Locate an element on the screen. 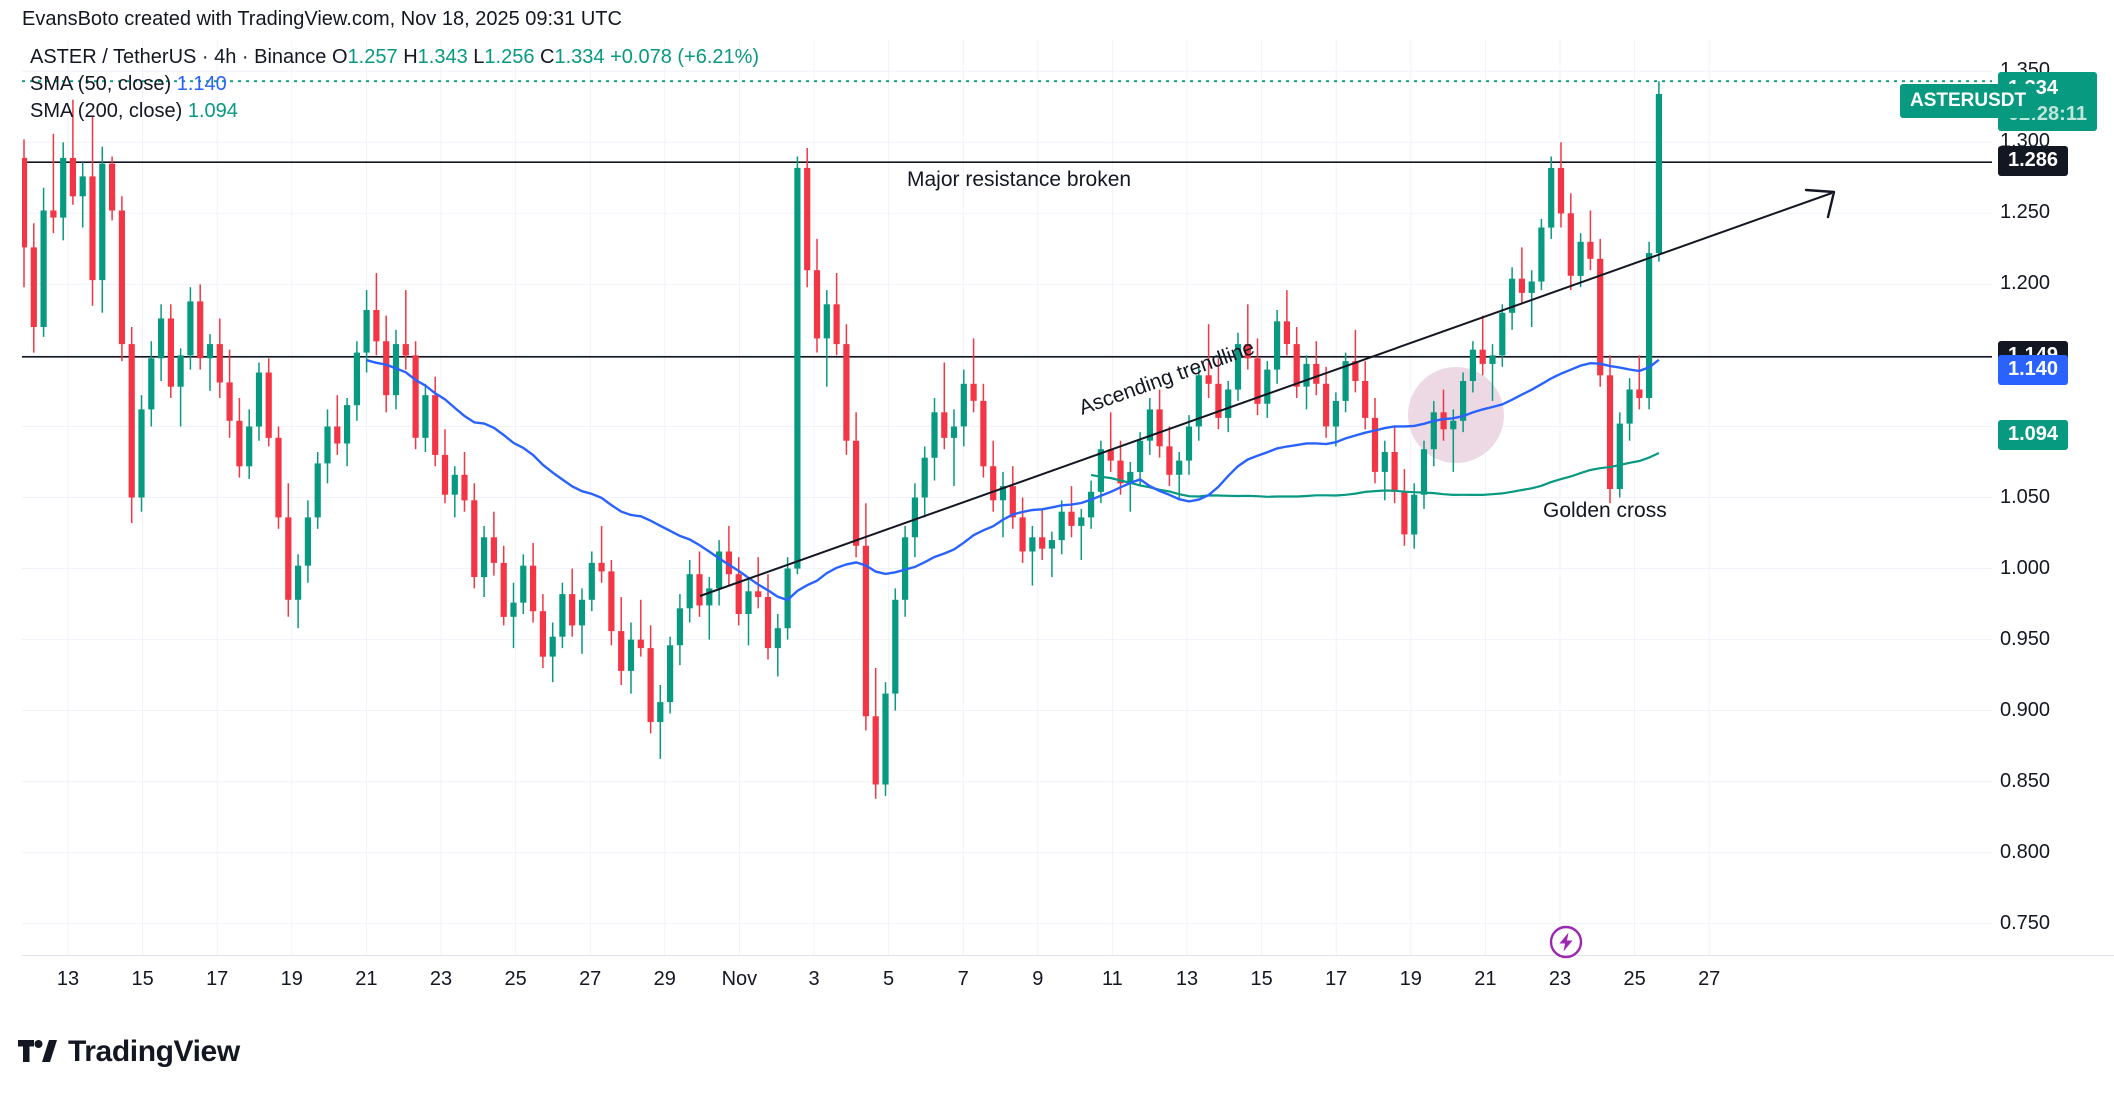  axis-separator is located at coordinates (2053, 955).